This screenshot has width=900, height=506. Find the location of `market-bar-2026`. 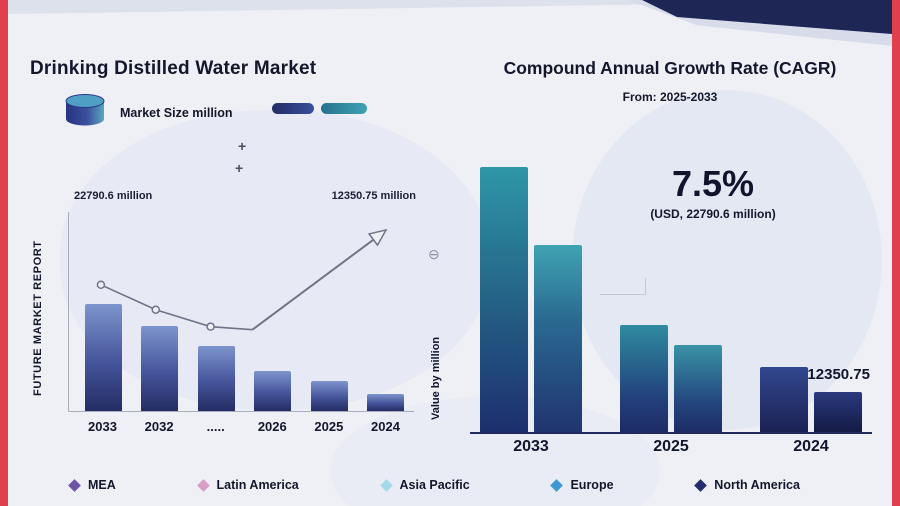

market-bar-2026 is located at coordinates (273, 391).